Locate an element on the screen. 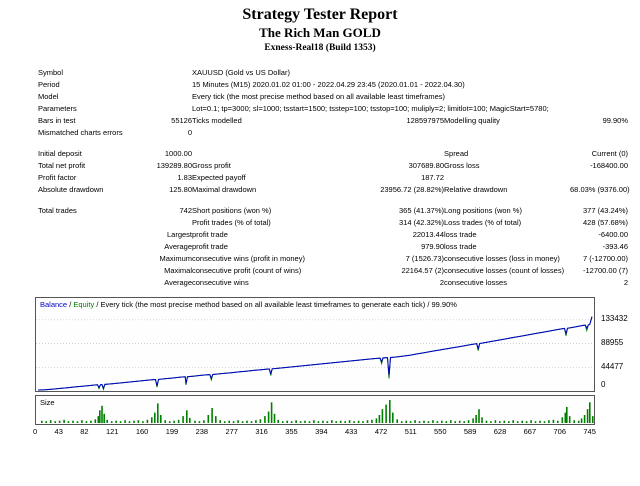 Image resolution: width=640 pixels, height=486 pixels. value-cell: -6400.00 is located at coordinates (613, 234).